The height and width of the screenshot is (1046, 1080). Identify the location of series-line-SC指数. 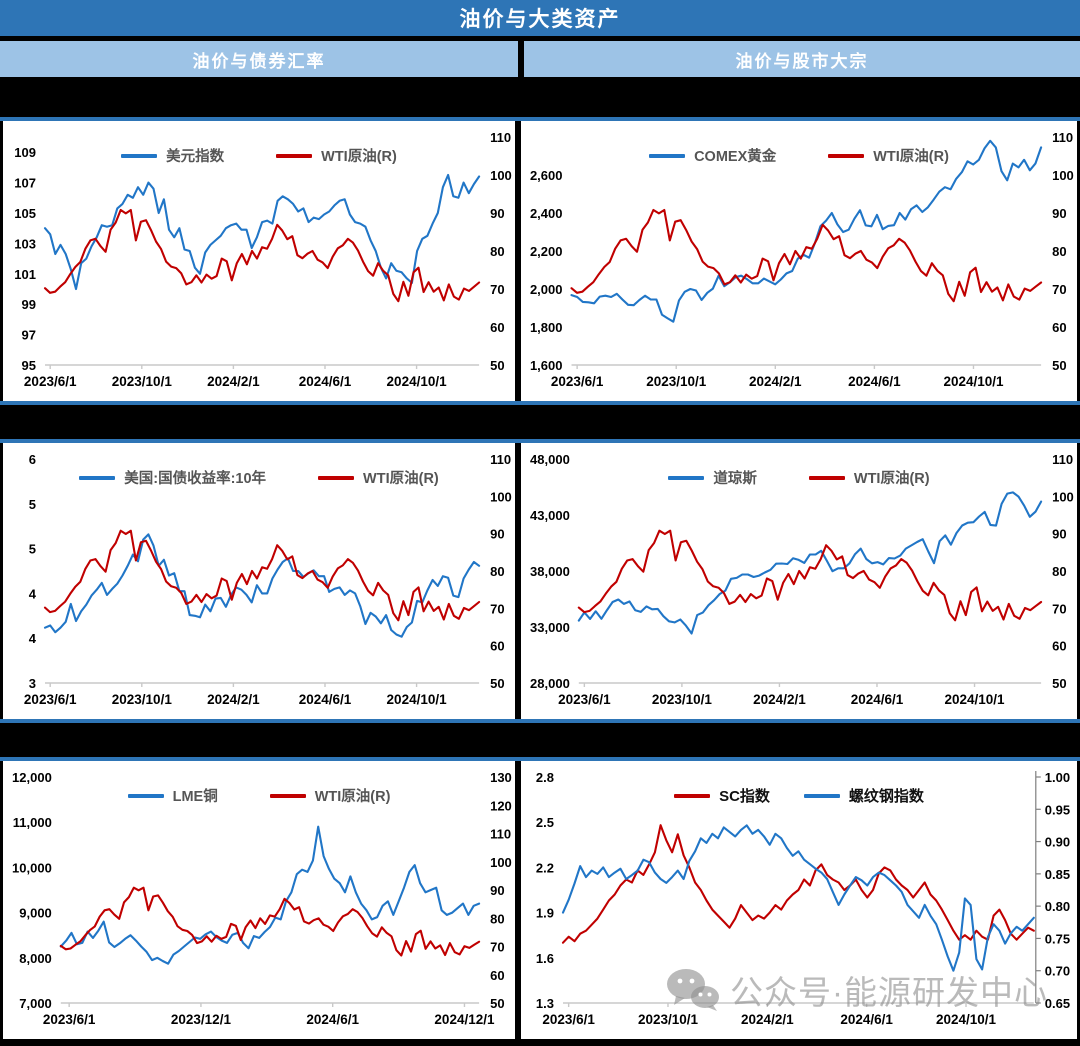
(798, 884).